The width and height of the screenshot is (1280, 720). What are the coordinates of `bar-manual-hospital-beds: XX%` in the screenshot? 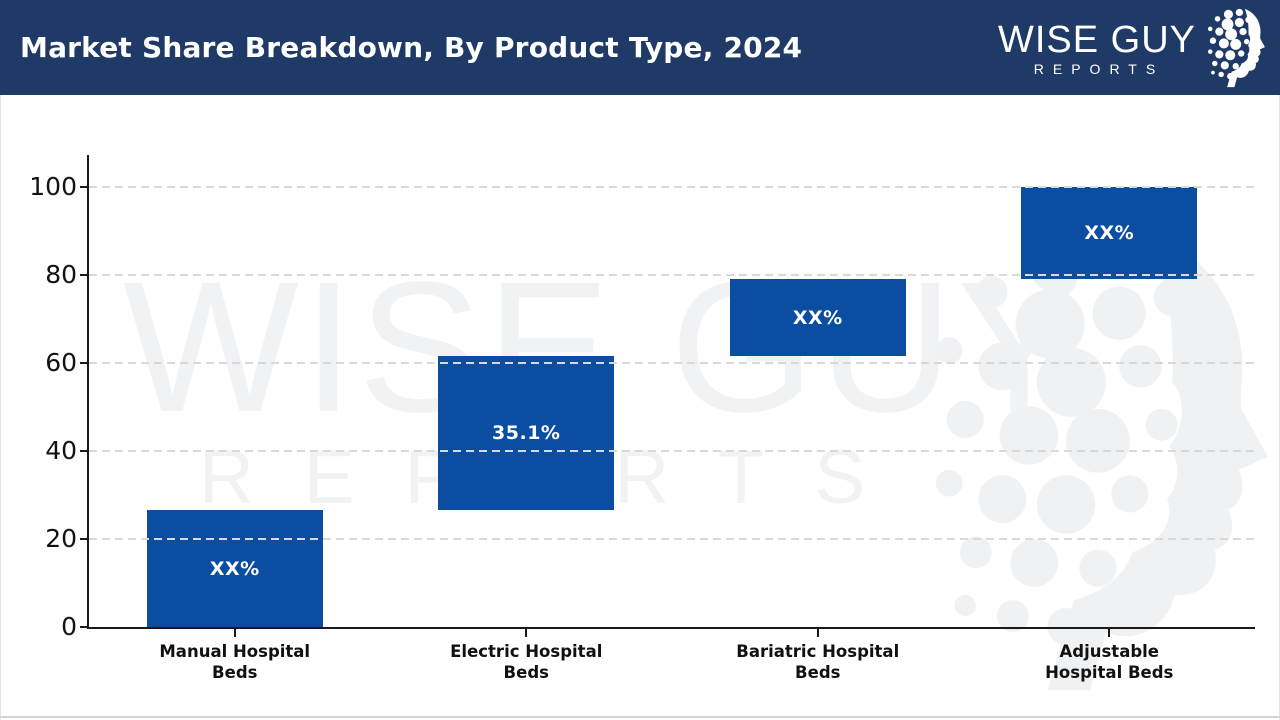 It's located at (234, 568).